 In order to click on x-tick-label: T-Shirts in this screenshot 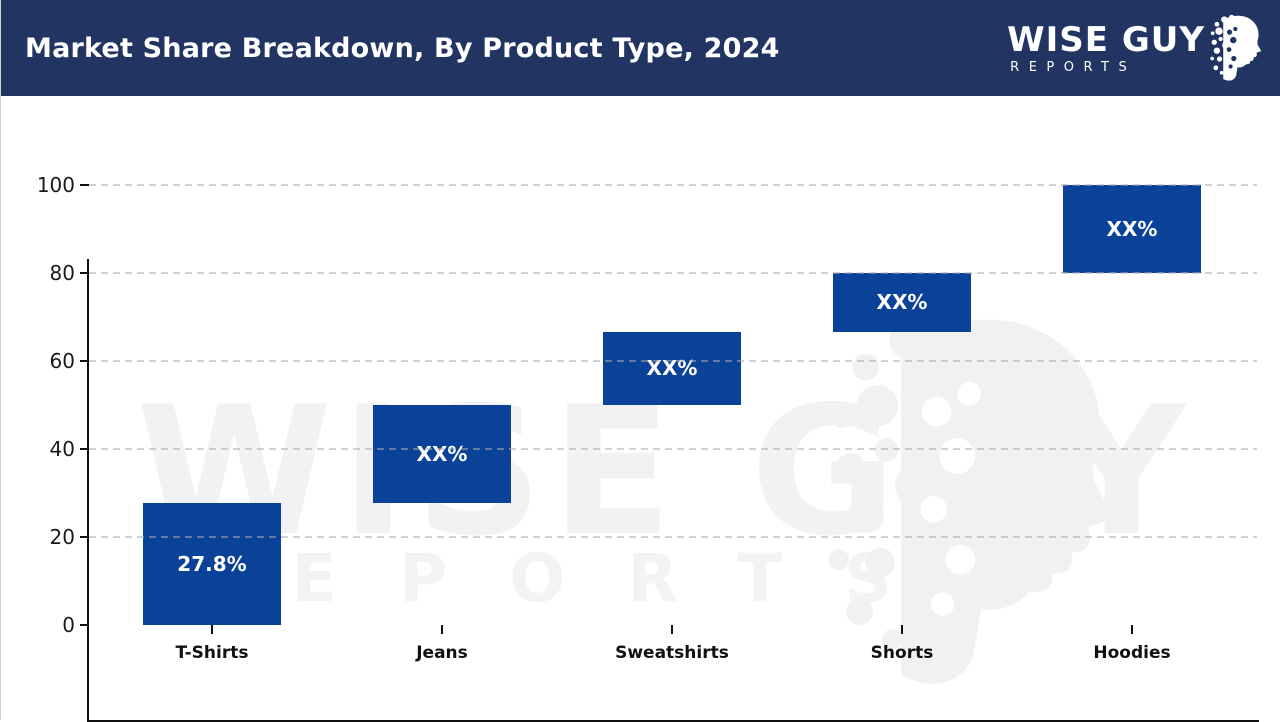, I will do `click(212, 653)`.